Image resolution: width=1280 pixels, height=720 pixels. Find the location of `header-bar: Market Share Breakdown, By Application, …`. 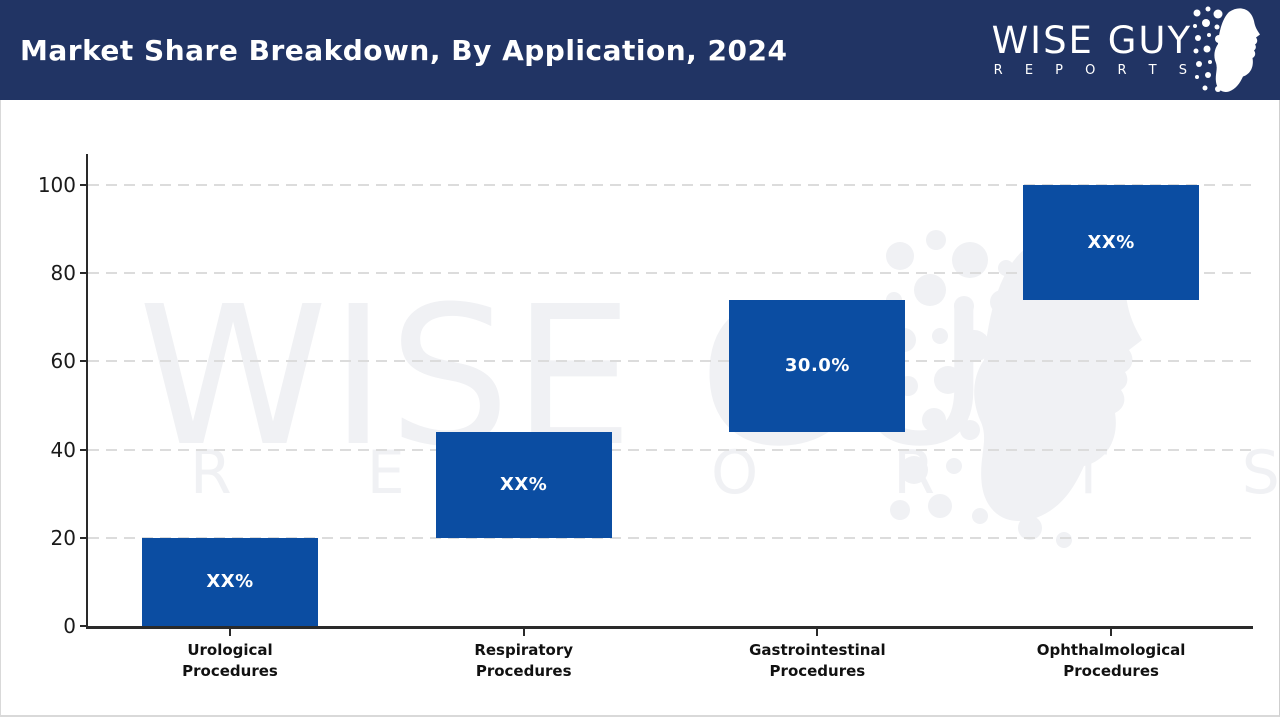

header-bar: Market Share Breakdown, By Application, … is located at coordinates (640, 50).